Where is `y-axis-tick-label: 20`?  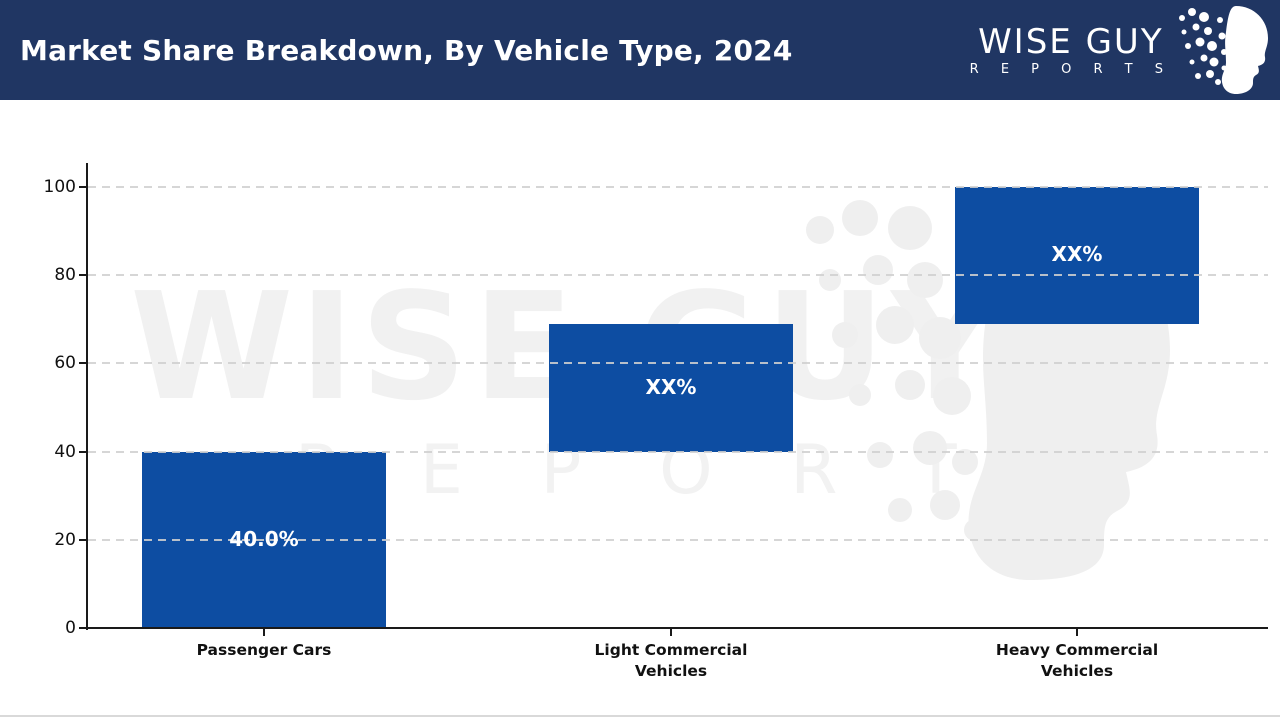
y-axis-tick-label: 20 is located at coordinates (65, 539).